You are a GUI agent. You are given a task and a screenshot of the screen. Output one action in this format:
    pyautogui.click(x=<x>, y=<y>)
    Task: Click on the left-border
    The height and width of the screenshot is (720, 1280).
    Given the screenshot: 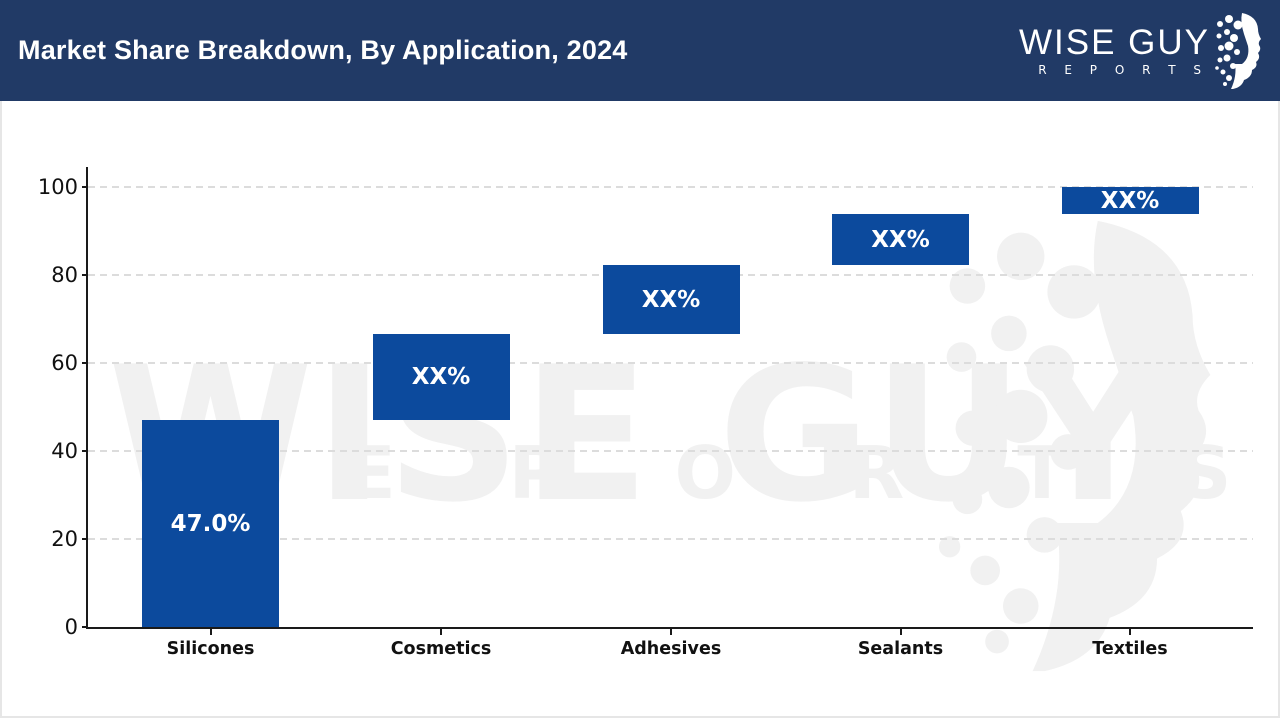 What is the action you would take?
    pyautogui.click(x=1, y=409)
    